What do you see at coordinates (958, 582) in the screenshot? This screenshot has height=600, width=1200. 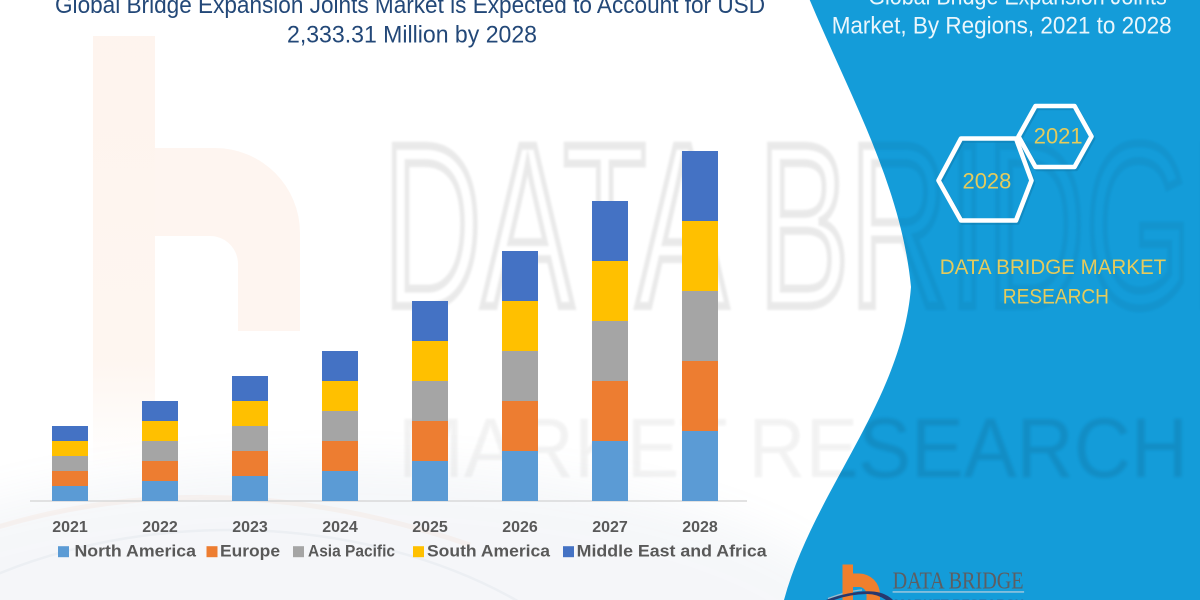 I see `svg-text: DATA BRIDGE` at bounding box center [958, 582].